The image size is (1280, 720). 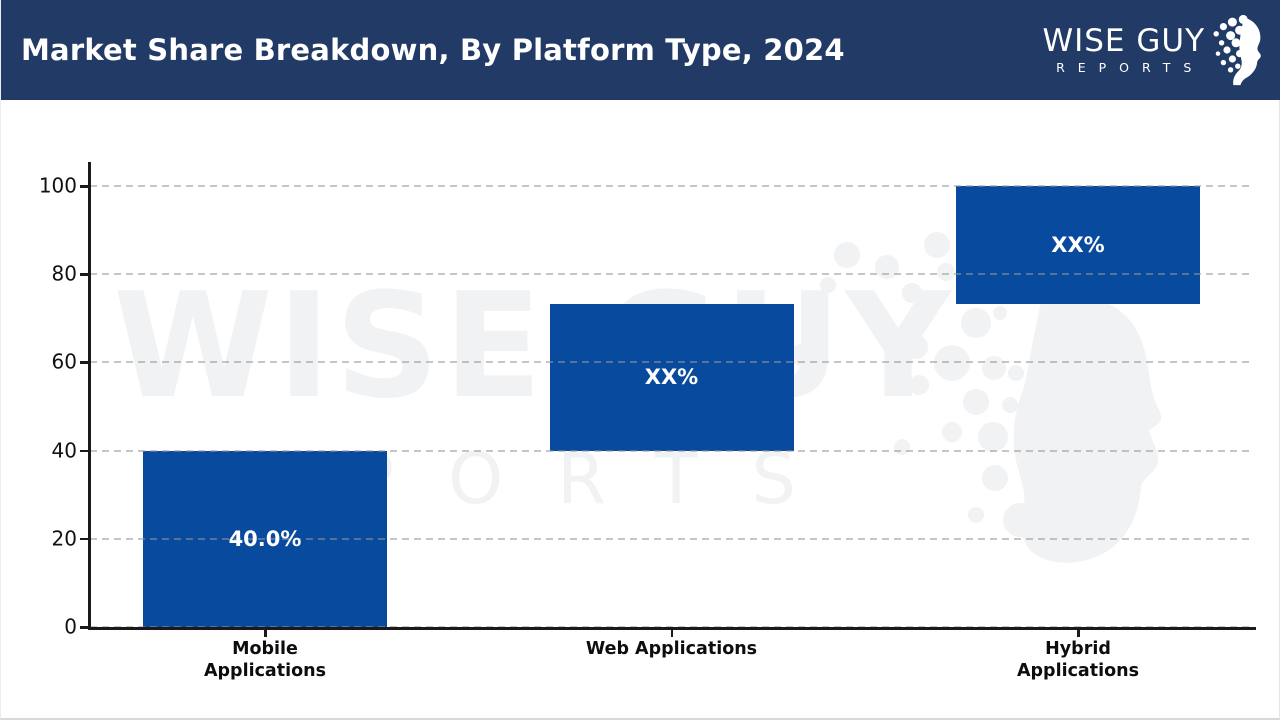 I want to click on logo-line1: WISE GUY, so click(x=1123, y=40).